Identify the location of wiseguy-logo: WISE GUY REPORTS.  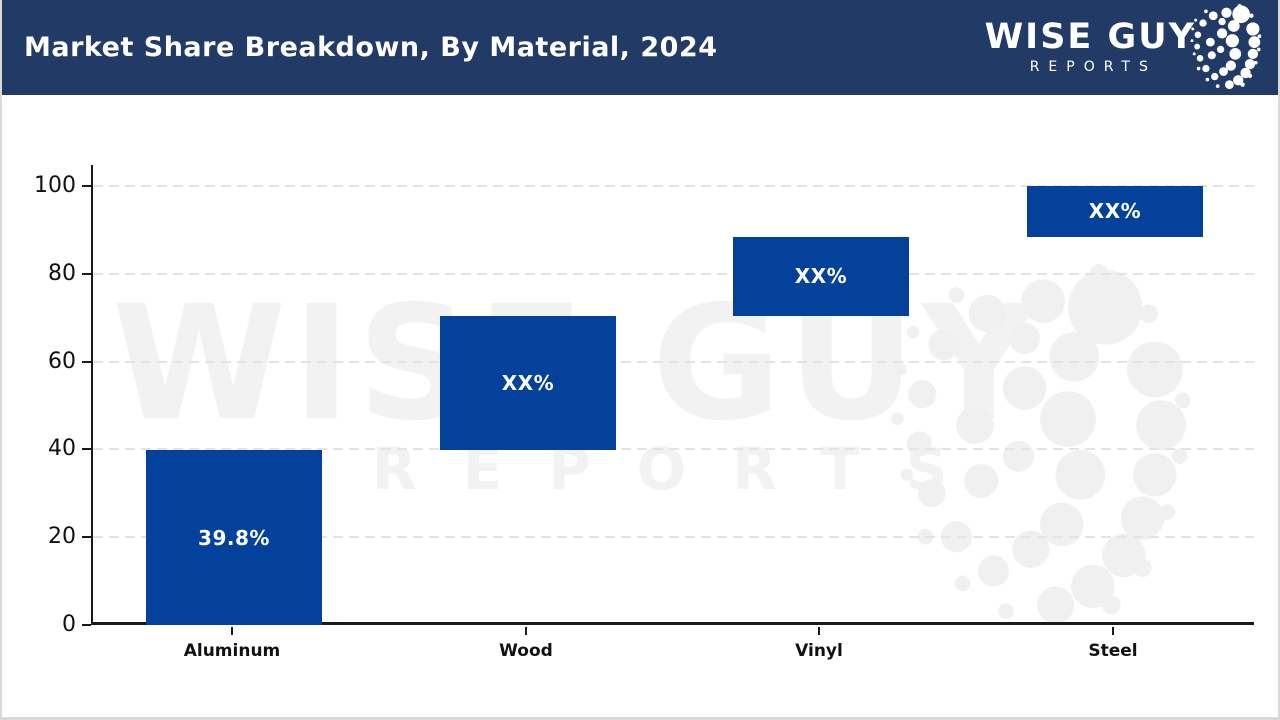
(1124, 47).